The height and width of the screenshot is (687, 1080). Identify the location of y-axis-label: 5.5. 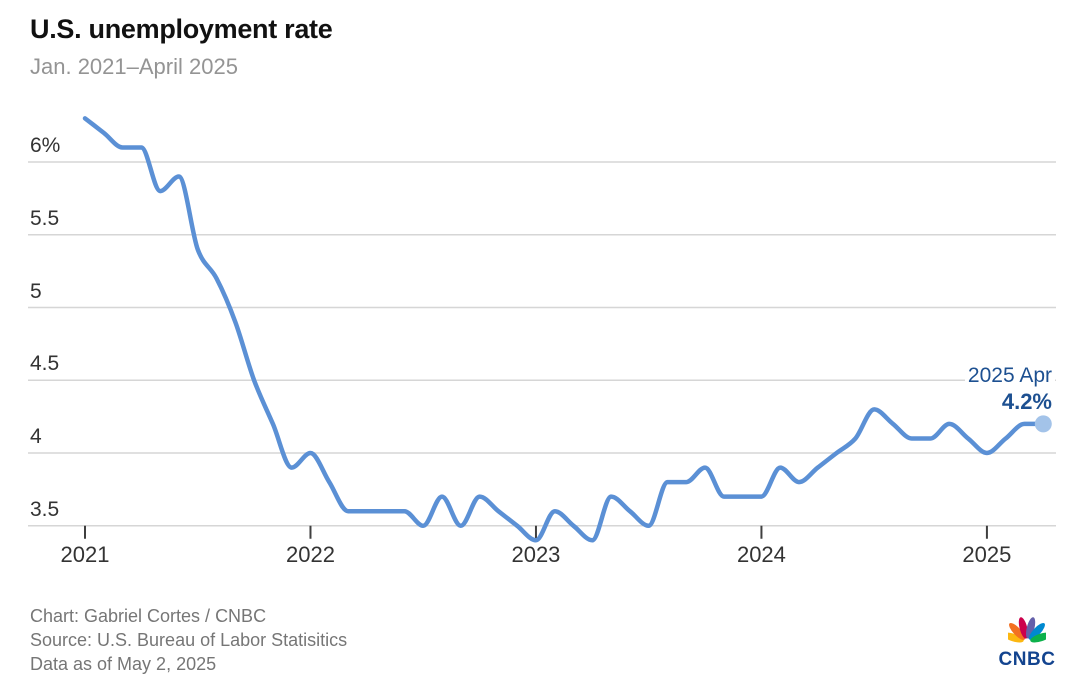
(45, 218).